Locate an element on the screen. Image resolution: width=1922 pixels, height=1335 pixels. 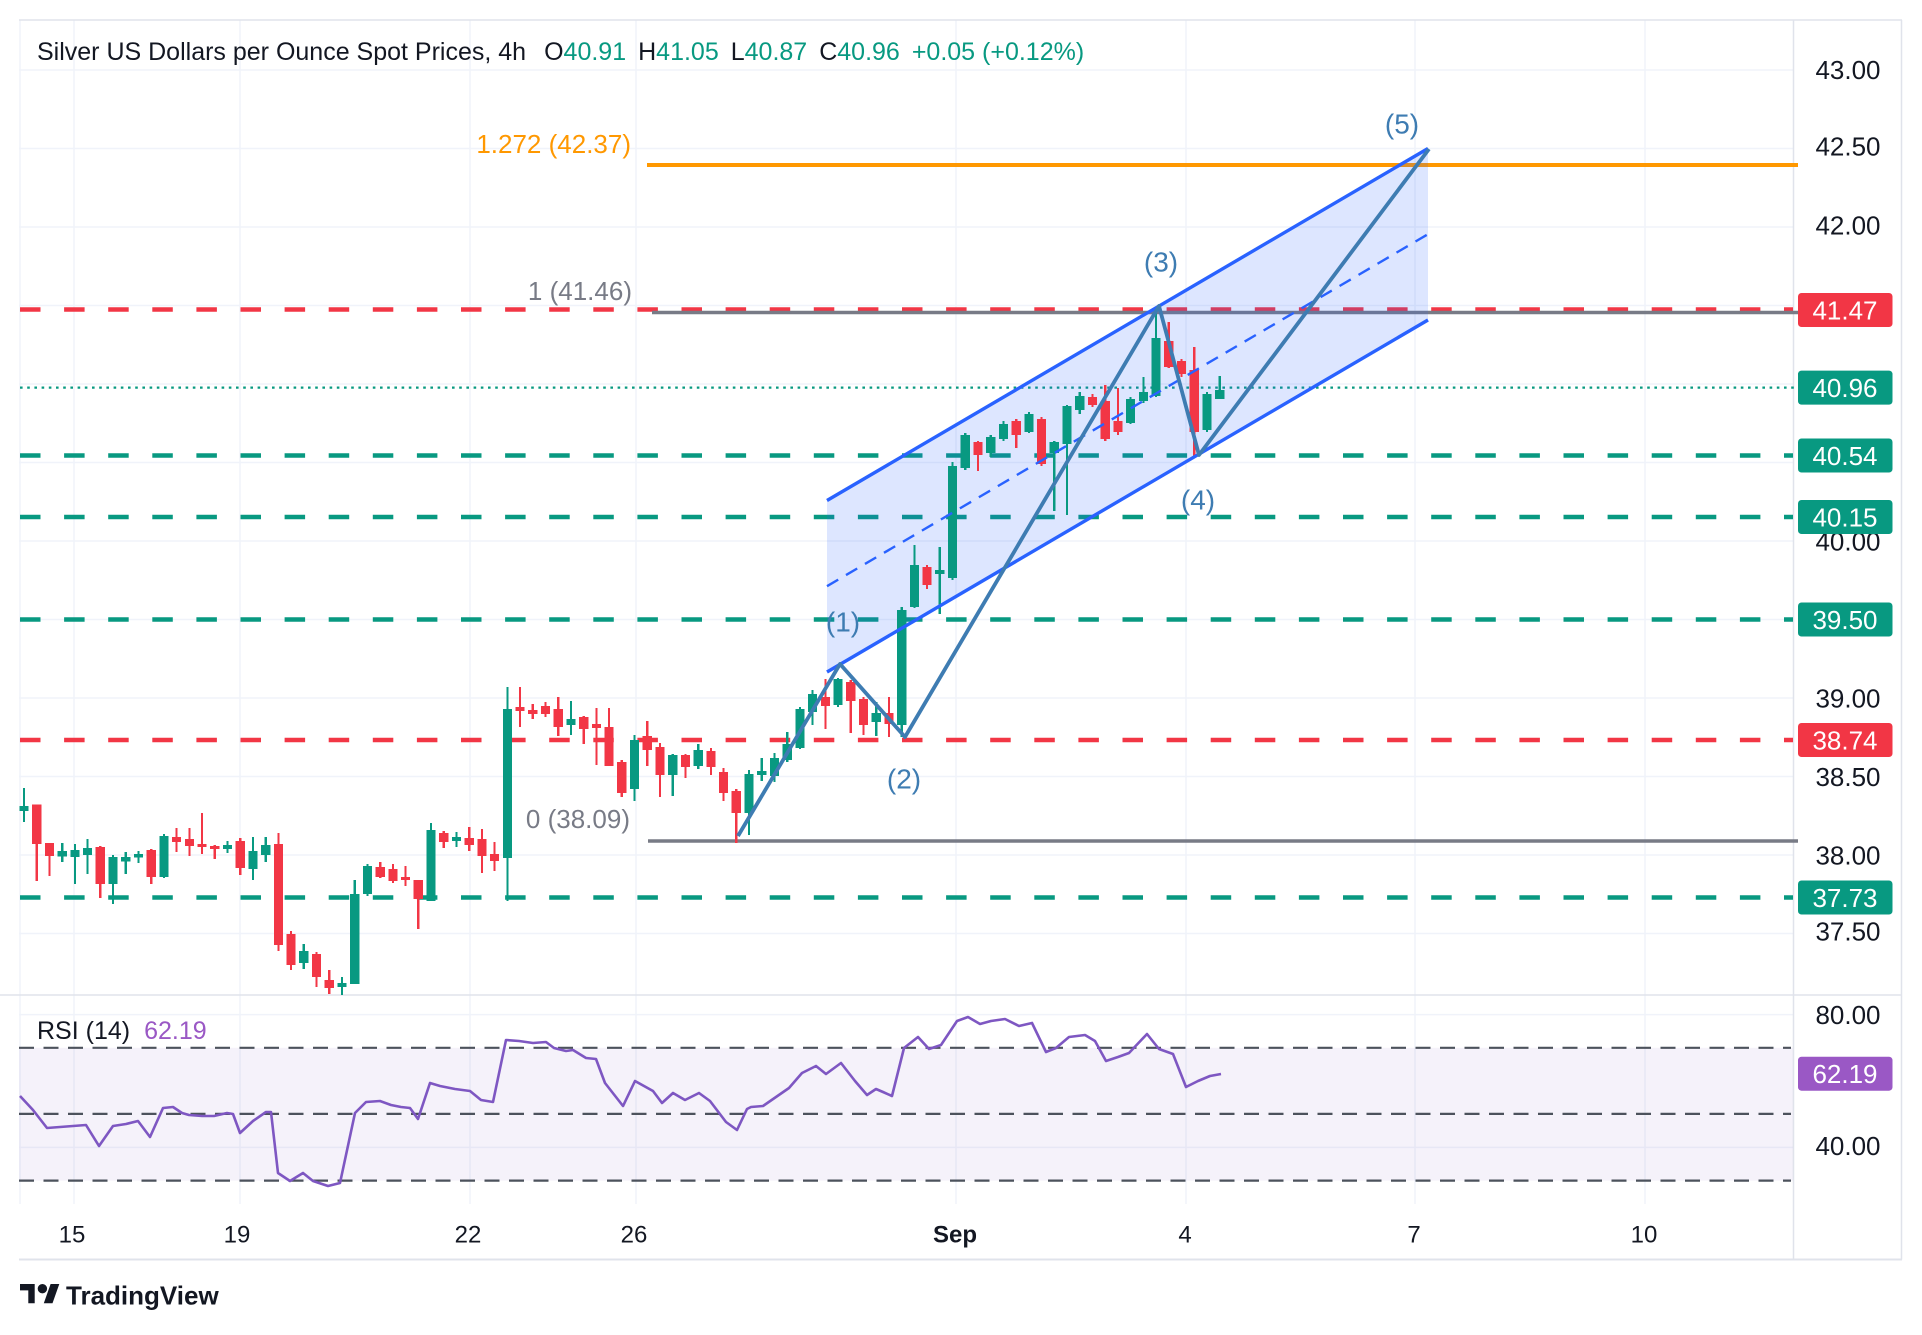
svg-text: (5) is located at coordinates (1402, 124).